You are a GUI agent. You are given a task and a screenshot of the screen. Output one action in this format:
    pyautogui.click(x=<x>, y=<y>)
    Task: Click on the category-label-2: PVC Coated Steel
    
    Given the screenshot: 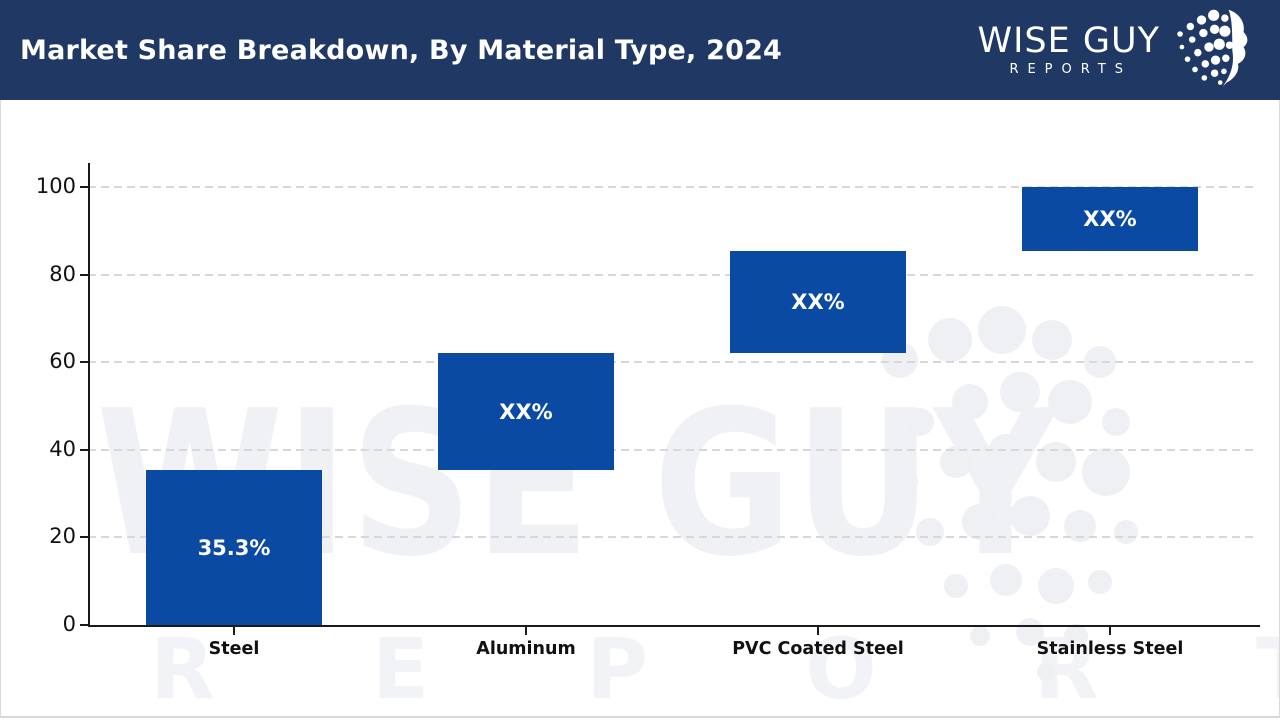 What is the action you would take?
    pyautogui.click(x=818, y=649)
    